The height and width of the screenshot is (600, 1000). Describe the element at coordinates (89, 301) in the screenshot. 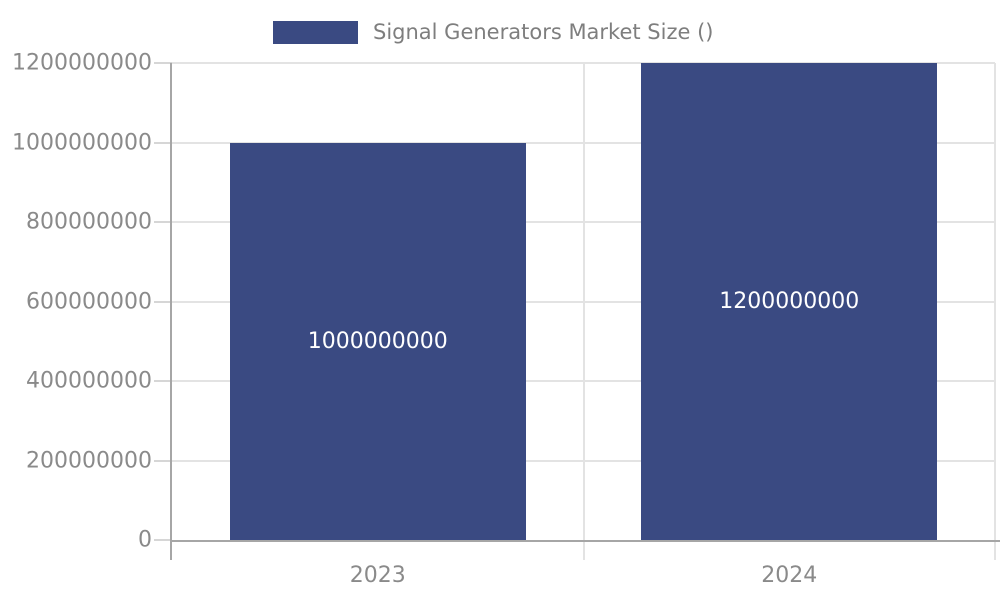

I see `y-tick-label: 600000000` at that location.